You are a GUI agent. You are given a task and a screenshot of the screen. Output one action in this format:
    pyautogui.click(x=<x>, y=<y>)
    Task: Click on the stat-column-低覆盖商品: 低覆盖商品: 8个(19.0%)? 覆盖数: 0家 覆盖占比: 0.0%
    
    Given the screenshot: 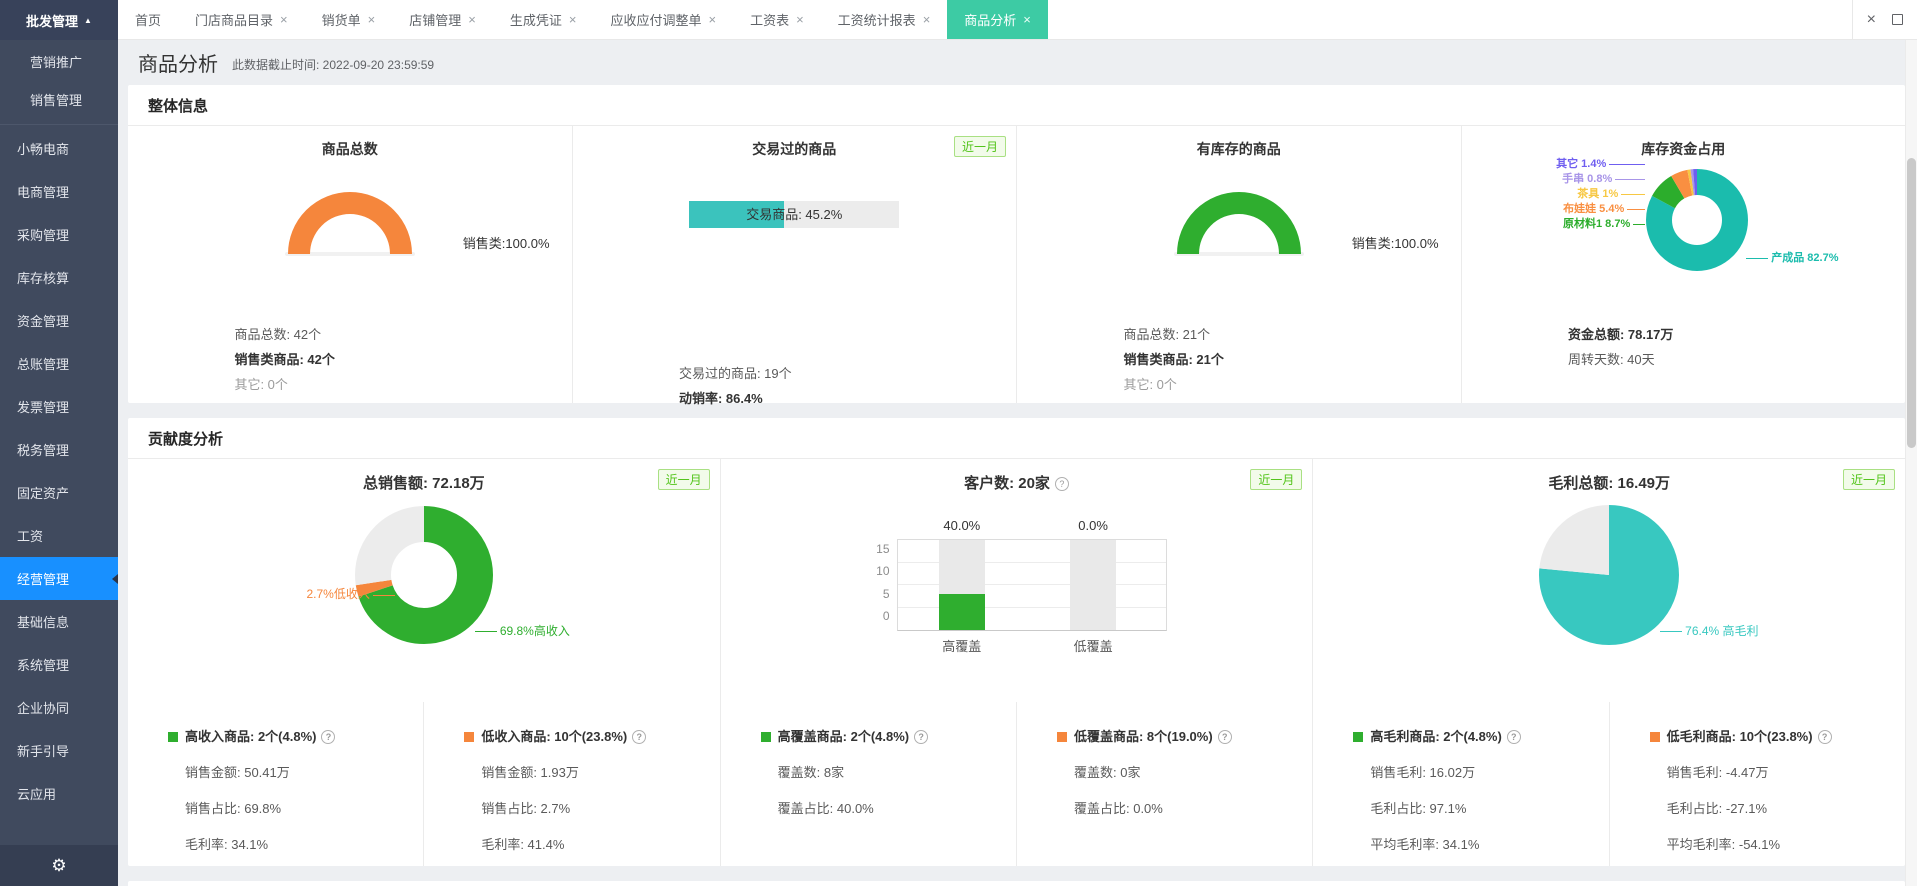 What is the action you would take?
    pyautogui.click(x=1163, y=784)
    